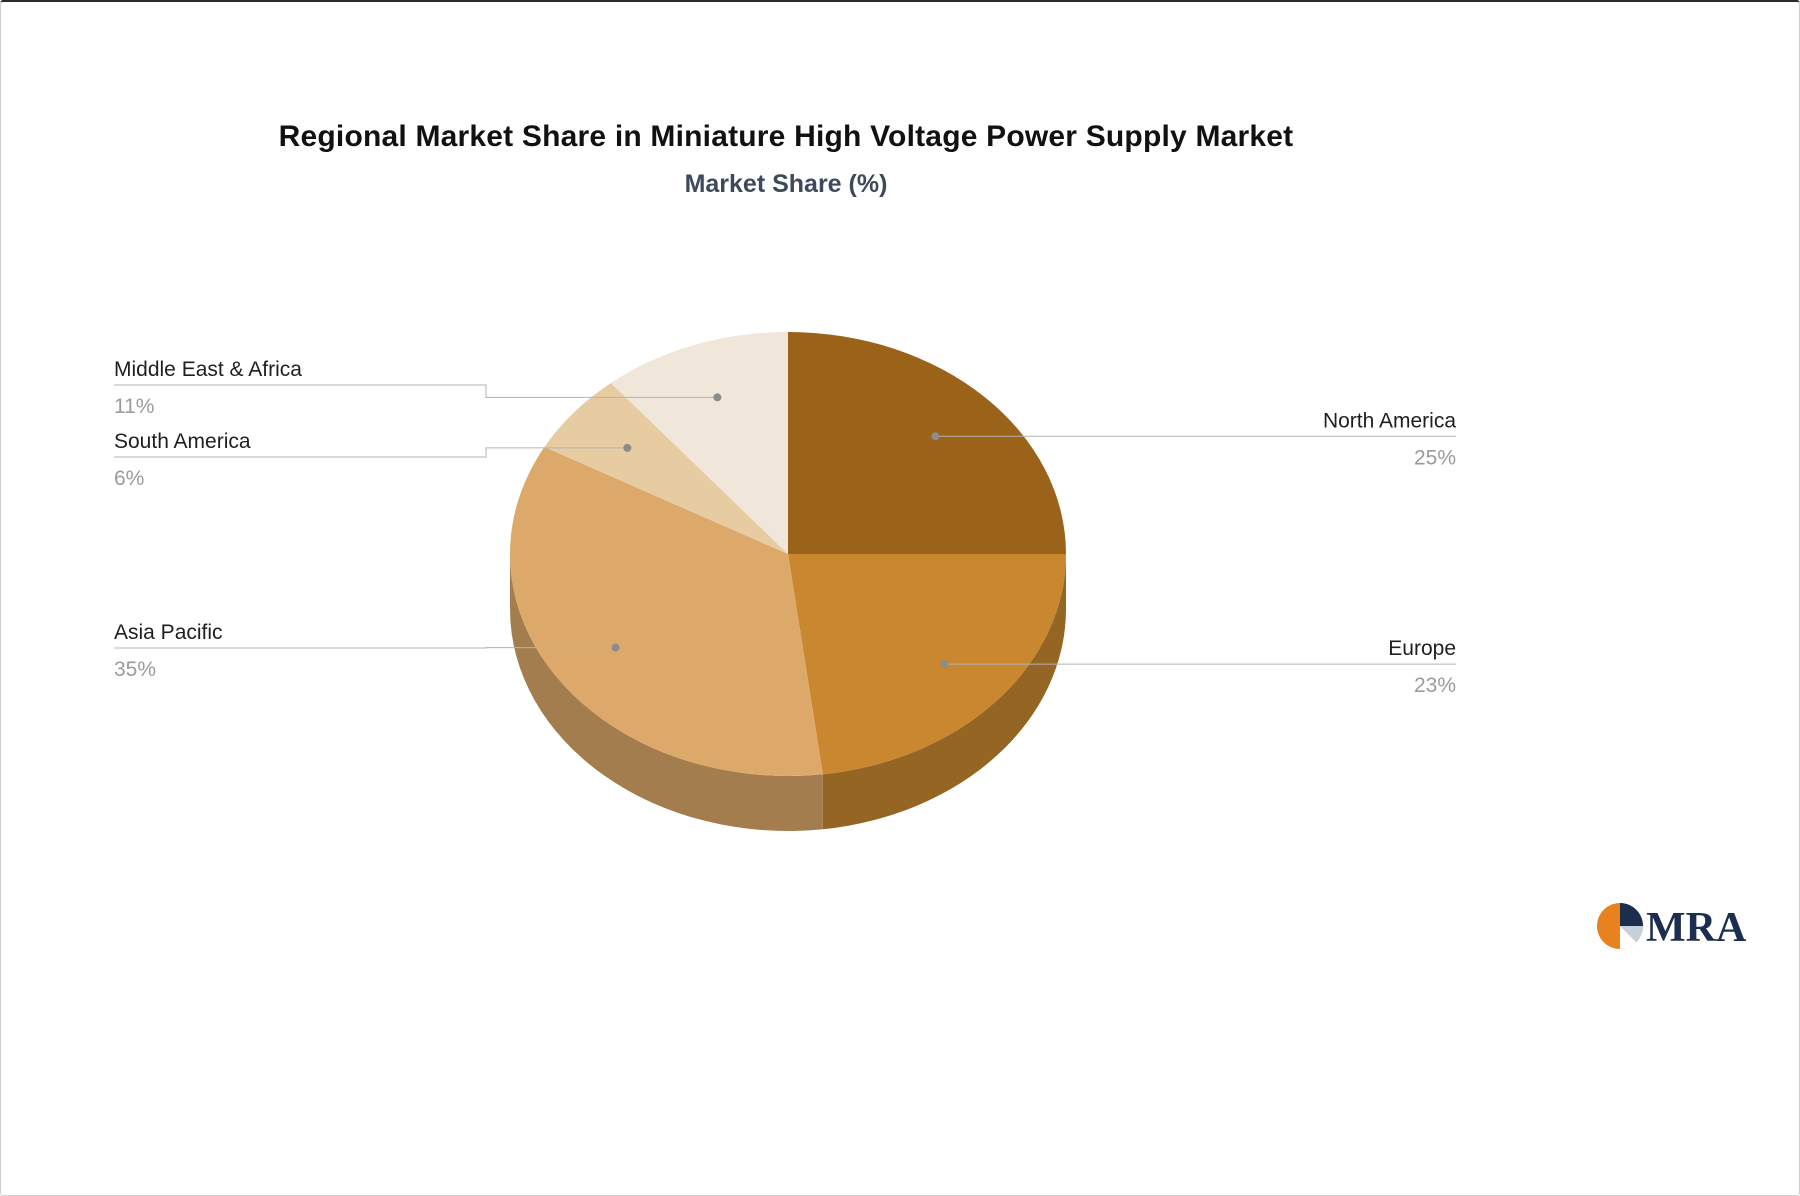 The image size is (1800, 1196). What do you see at coordinates (182, 441) in the screenshot?
I see `slice-label-name-south-america: South America` at bounding box center [182, 441].